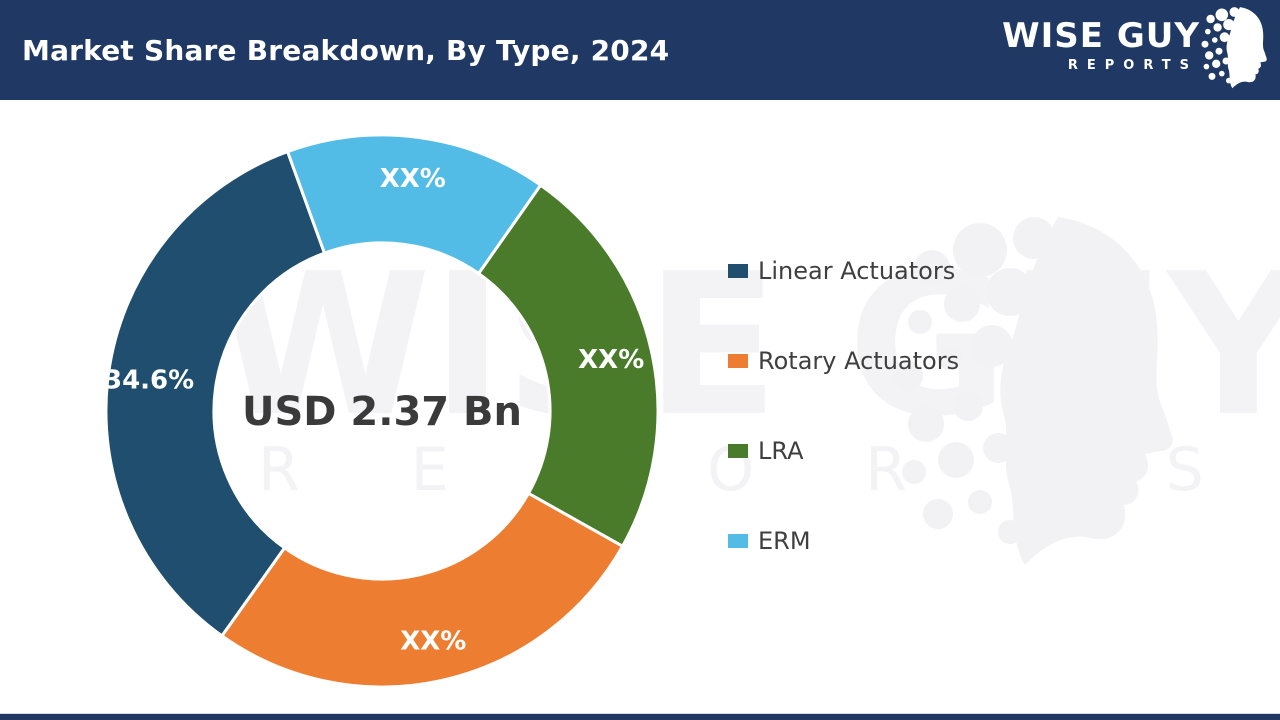  I want to click on bottom-accent-bar, so click(640, 716).